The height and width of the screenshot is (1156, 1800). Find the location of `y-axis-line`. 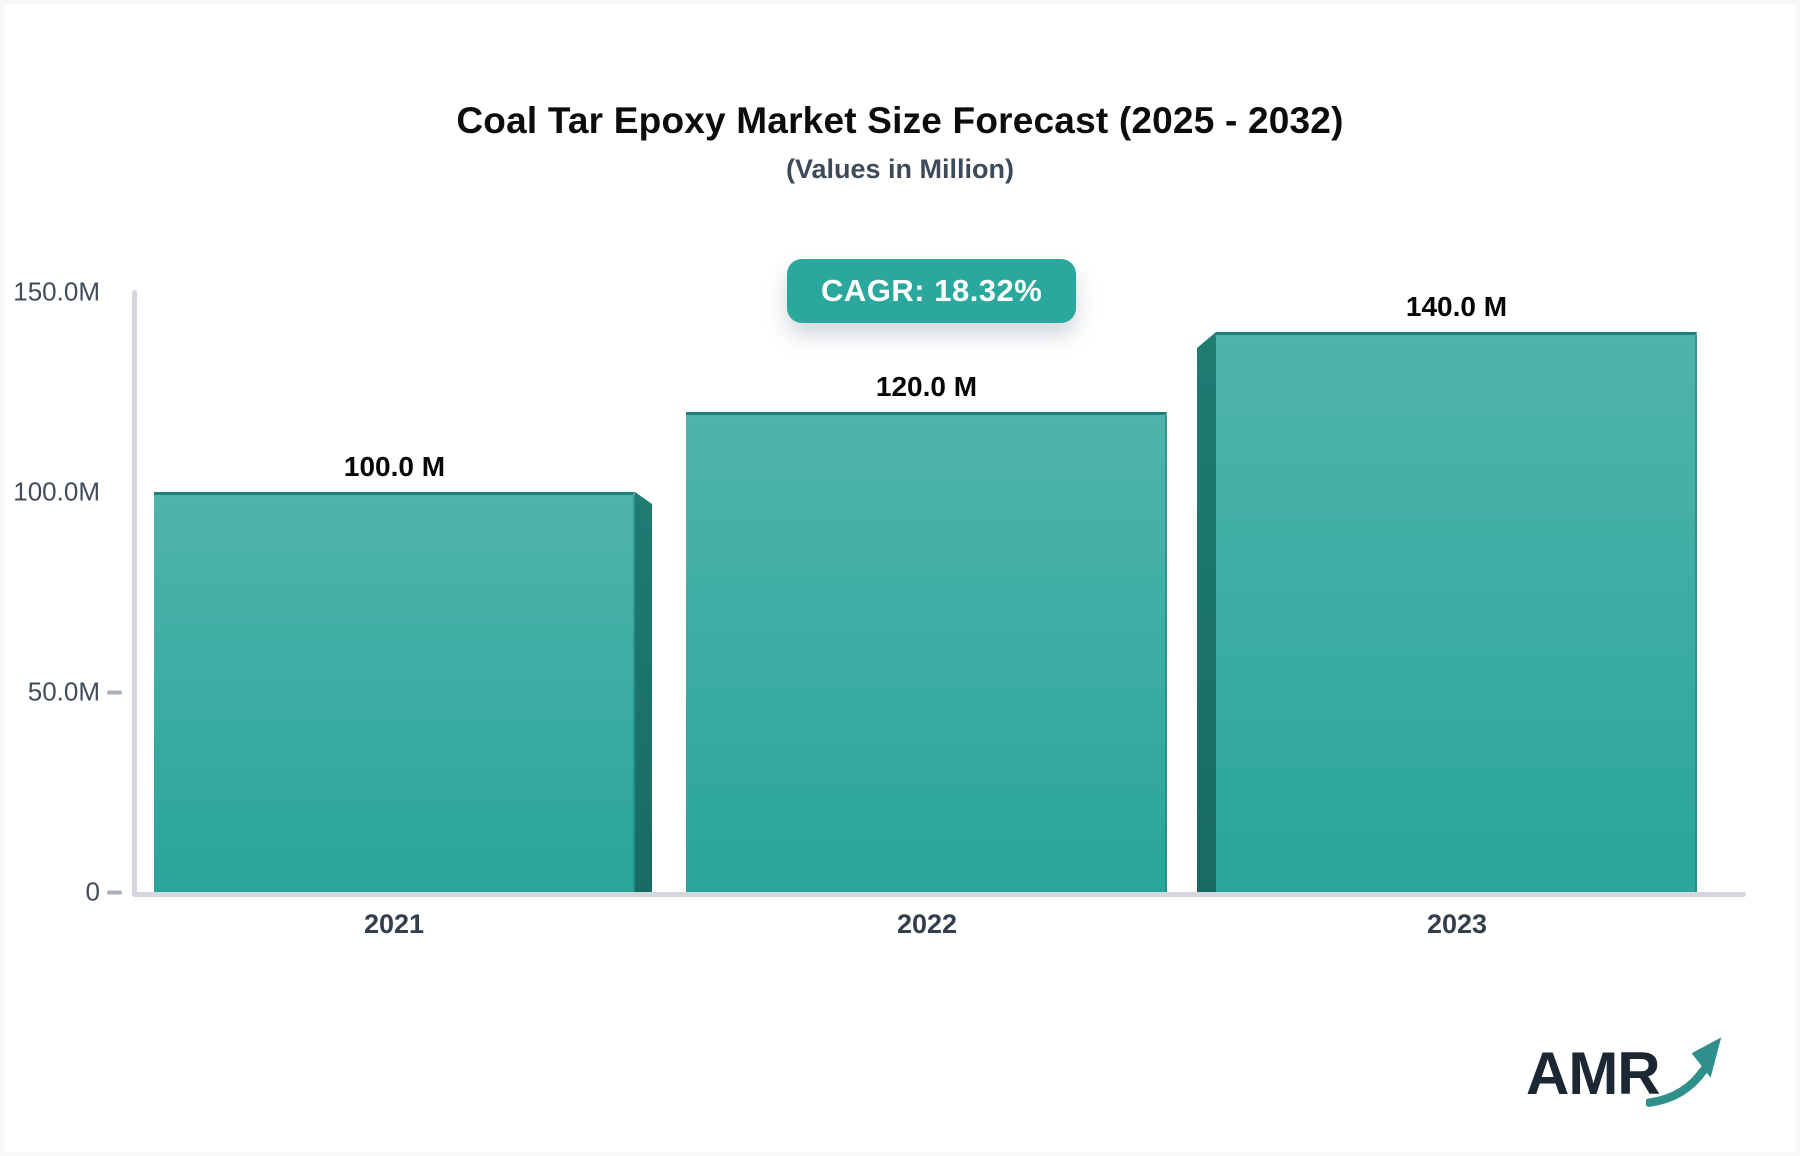

y-axis-line is located at coordinates (134, 592).